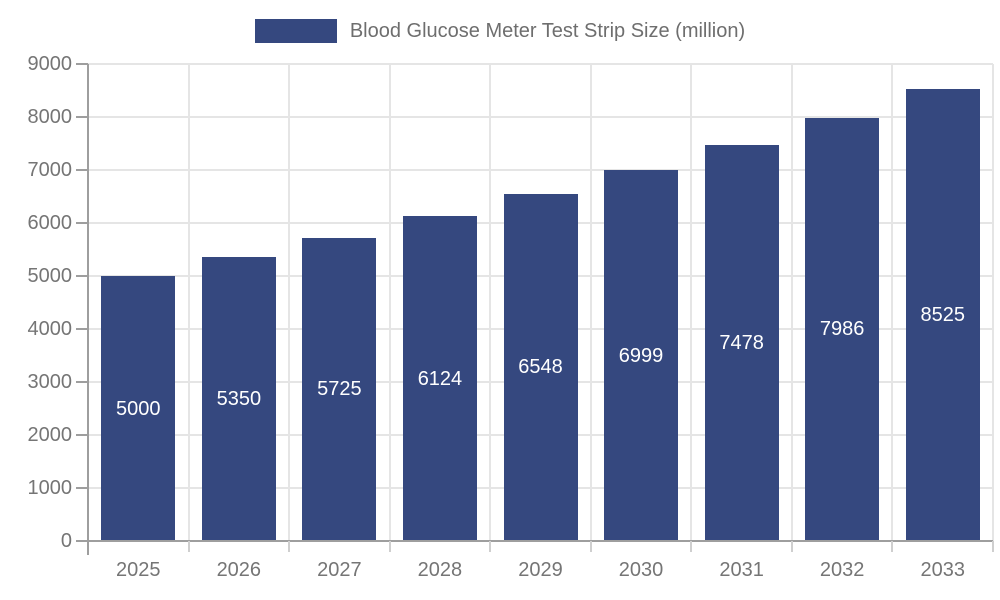 This screenshot has height=600, width=1000. I want to click on bar-value-label: 5350, so click(239, 399).